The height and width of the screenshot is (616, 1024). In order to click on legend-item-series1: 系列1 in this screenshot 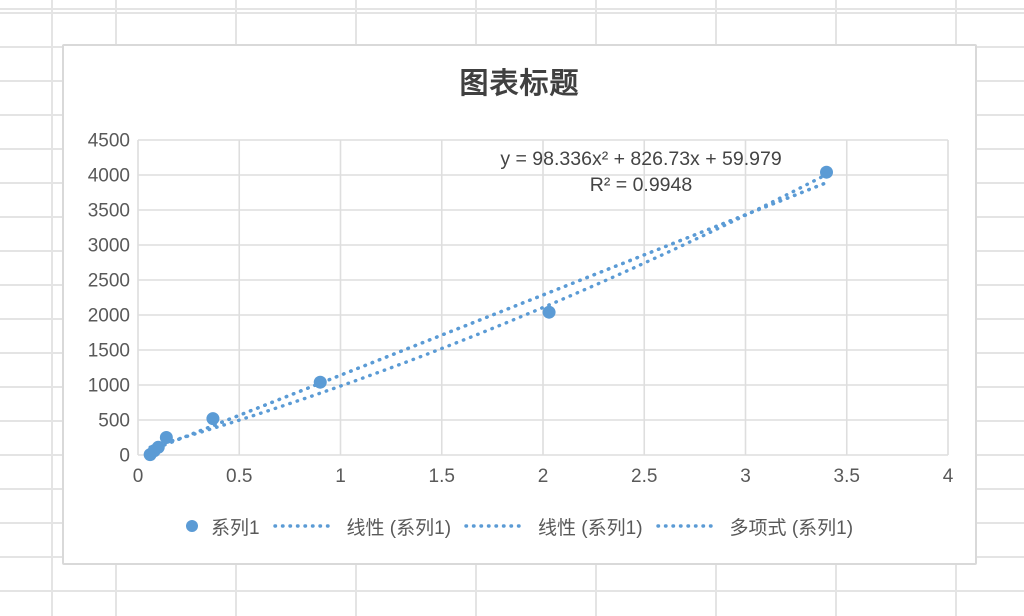, I will do `click(222, 526)`.